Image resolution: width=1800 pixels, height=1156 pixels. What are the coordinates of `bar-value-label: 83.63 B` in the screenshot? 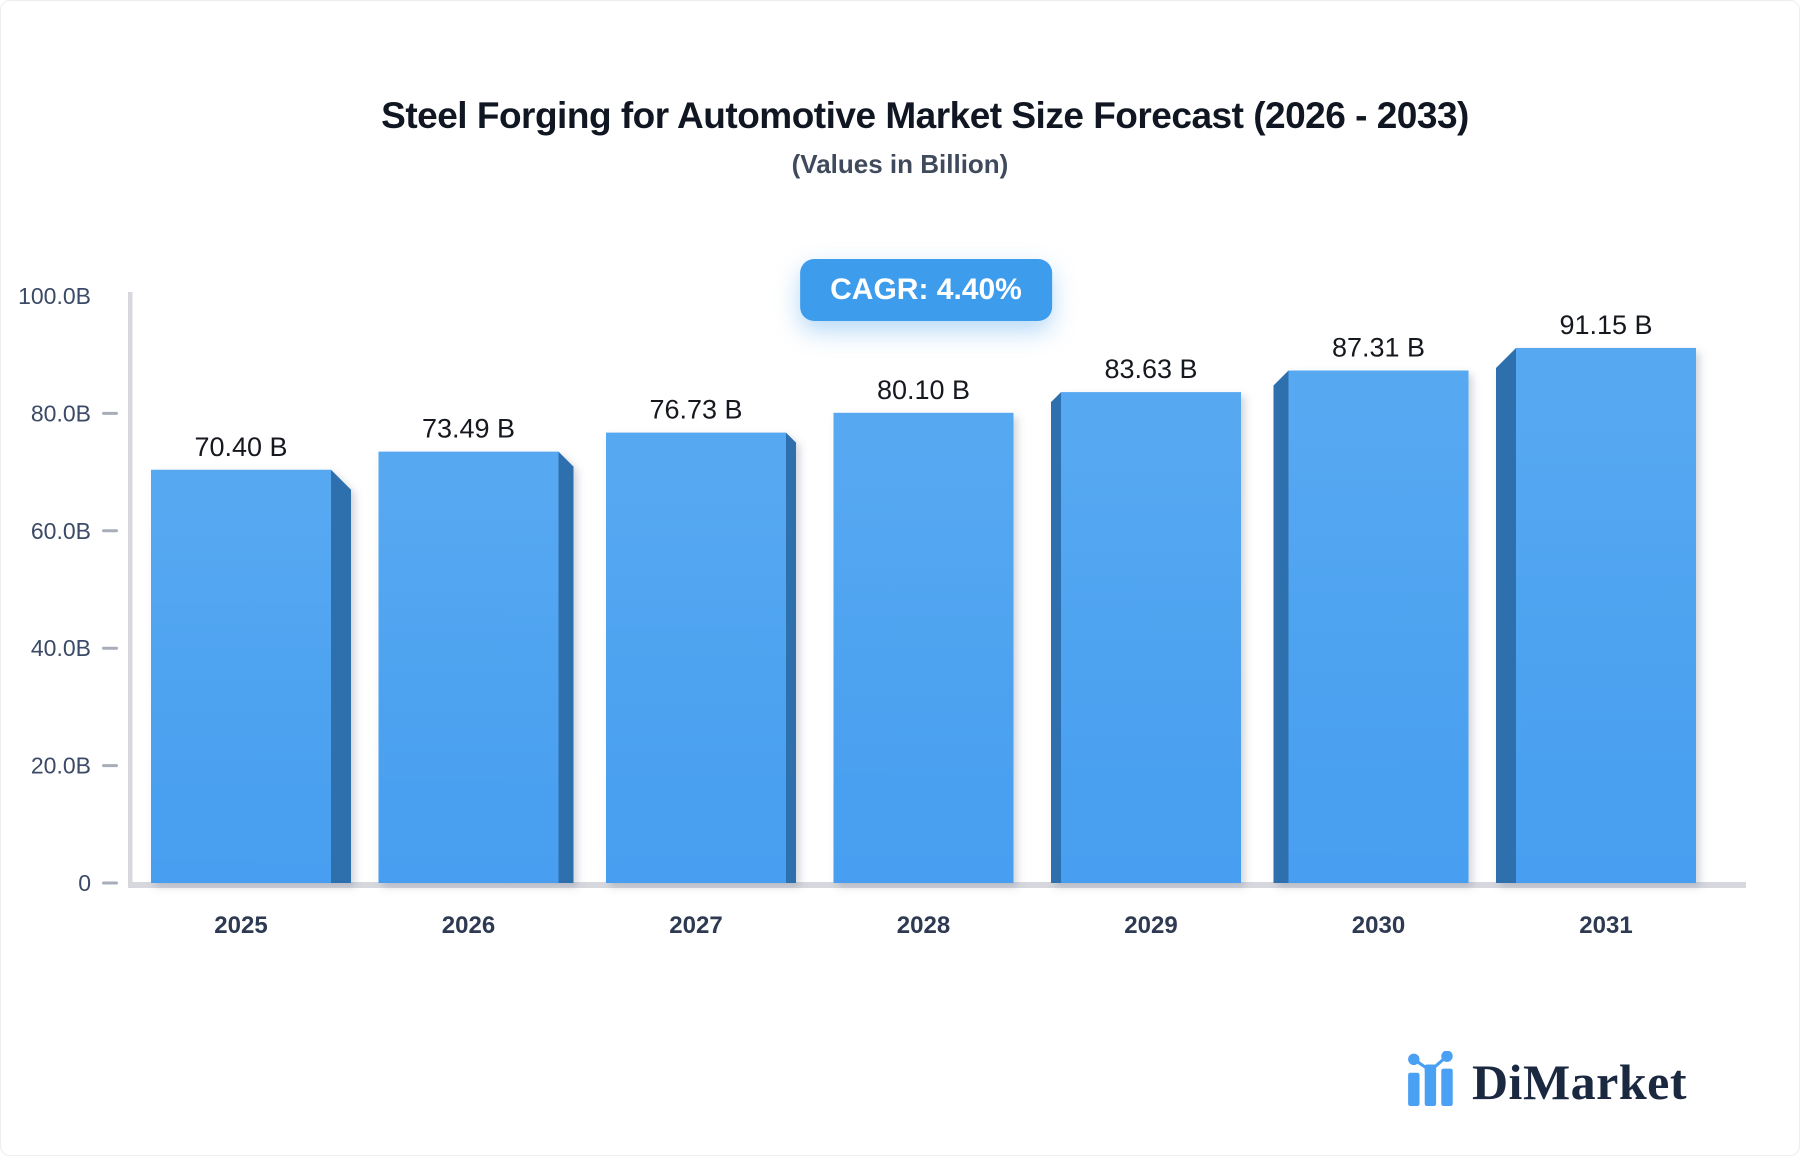 It's located at (1150, 369).